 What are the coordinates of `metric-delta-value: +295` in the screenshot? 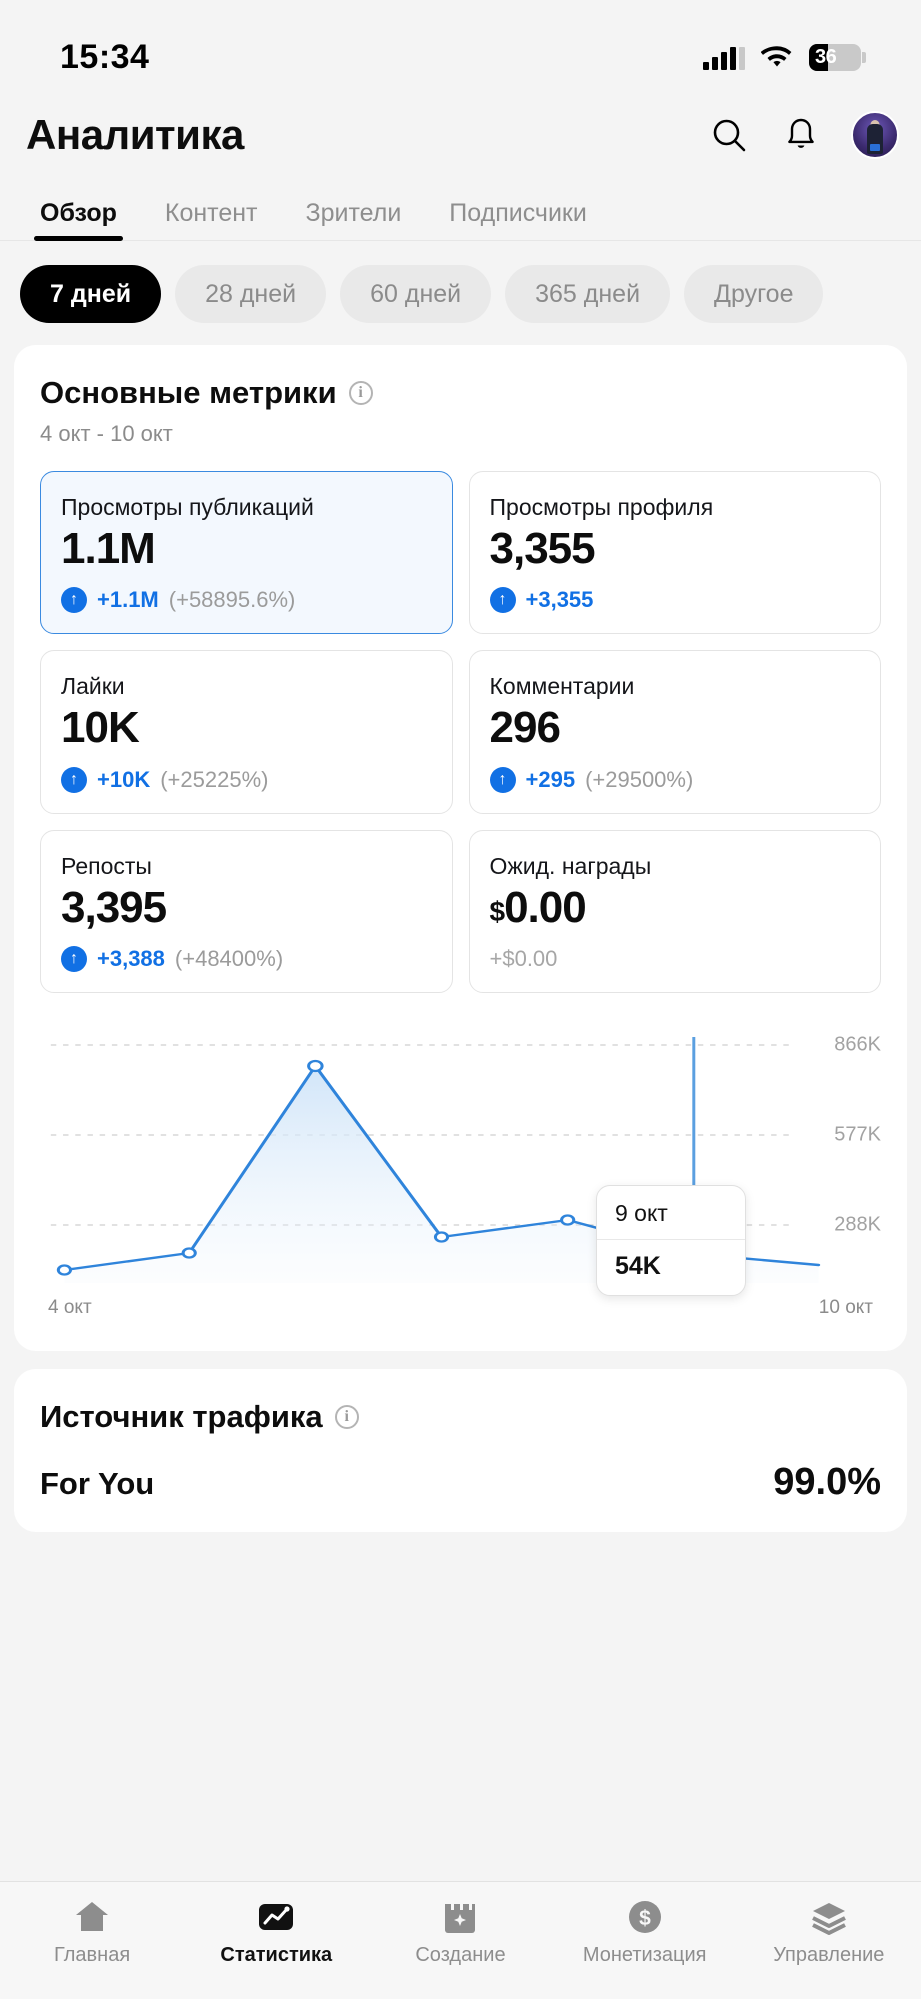 It's located at (550, 779).